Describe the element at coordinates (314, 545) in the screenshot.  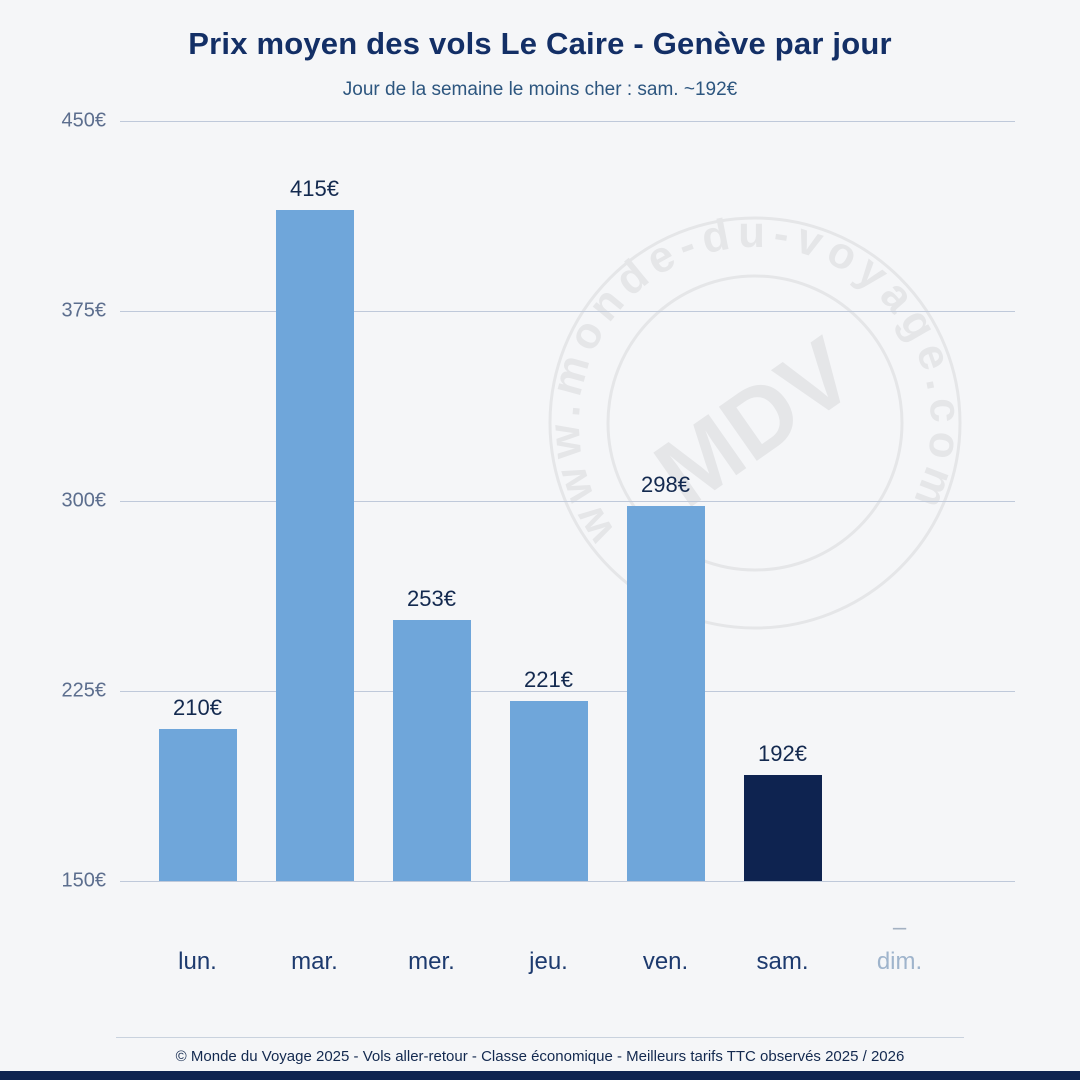
I see `bar-mar` at that location.